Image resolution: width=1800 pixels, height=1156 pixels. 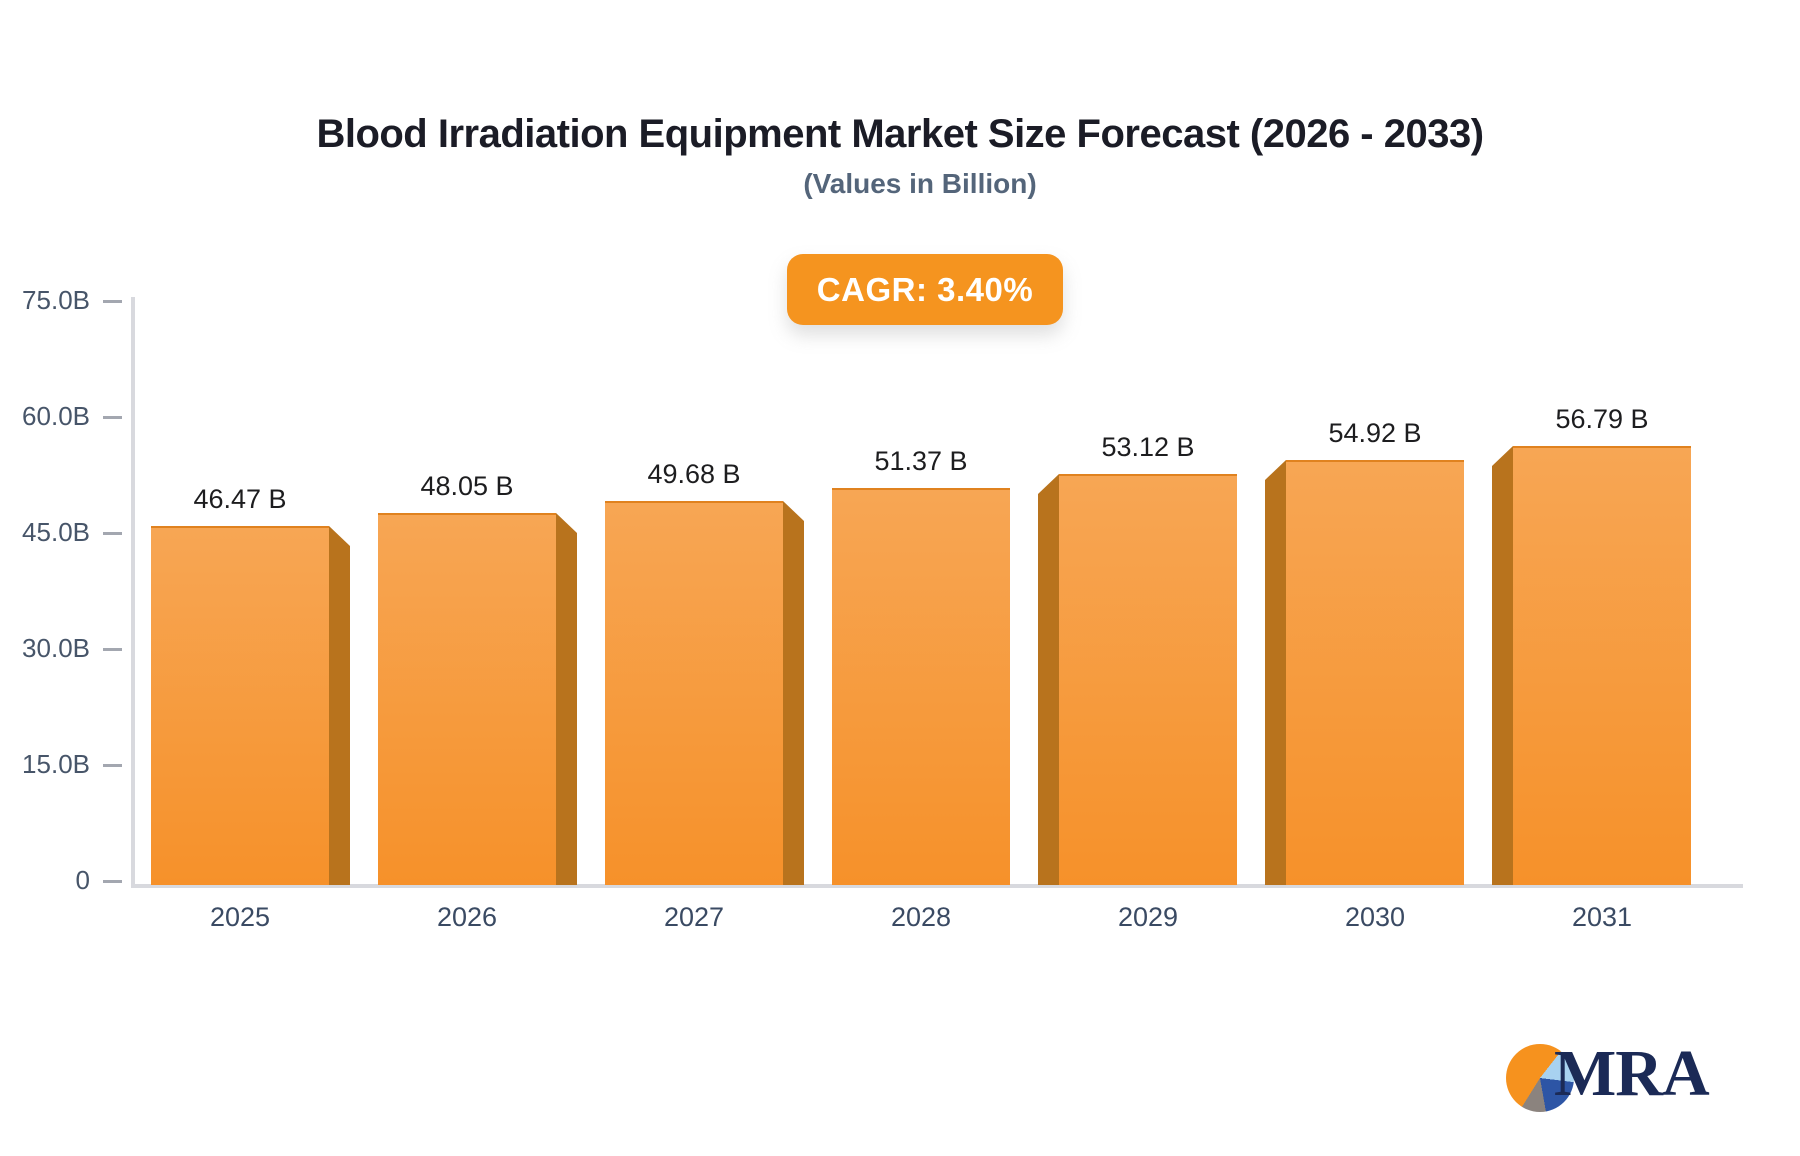 I want to click on x-axis-baseline, so click(x=937, y=886).